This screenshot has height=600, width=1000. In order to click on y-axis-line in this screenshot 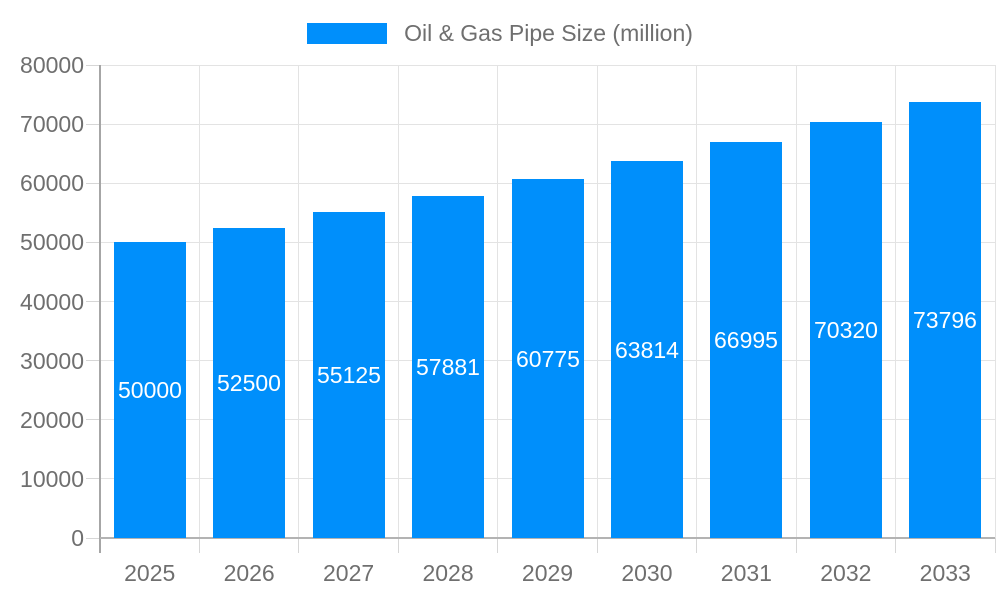, I will do `click(100, 309)`.